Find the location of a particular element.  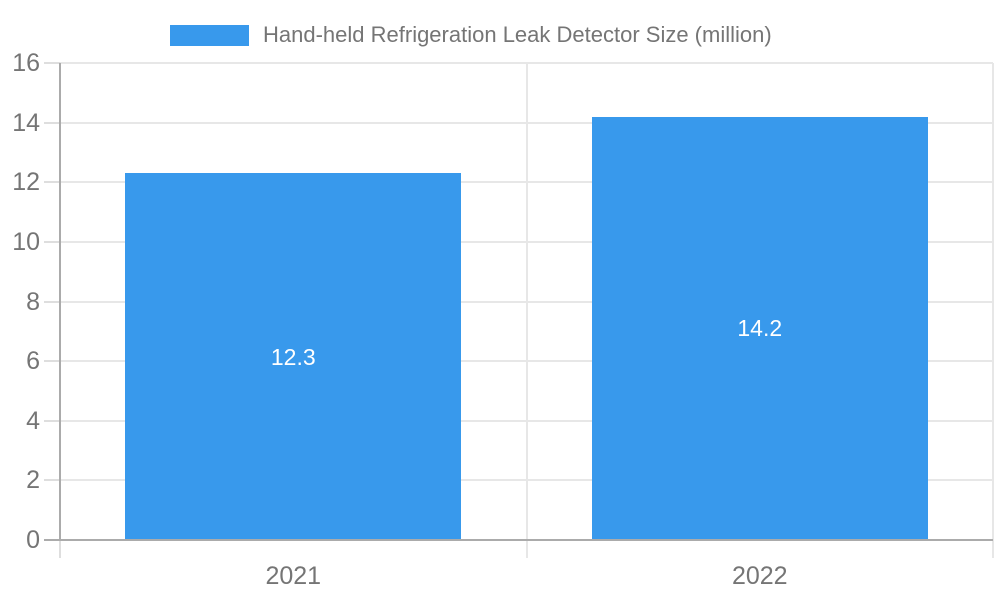

bar-value-label-2022: 14.2 is located at coordinates (760, 328).